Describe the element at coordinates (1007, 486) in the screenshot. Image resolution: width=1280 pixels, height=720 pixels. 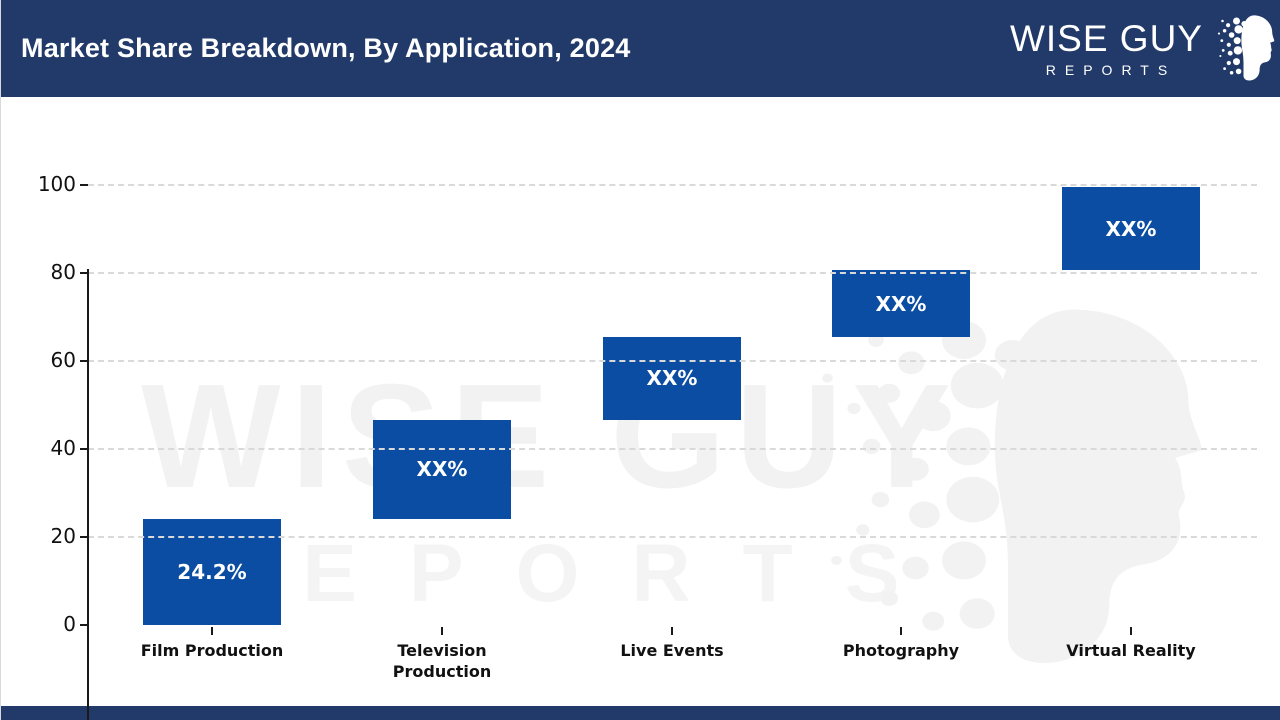
I see `watermark-face-icon` at that location.